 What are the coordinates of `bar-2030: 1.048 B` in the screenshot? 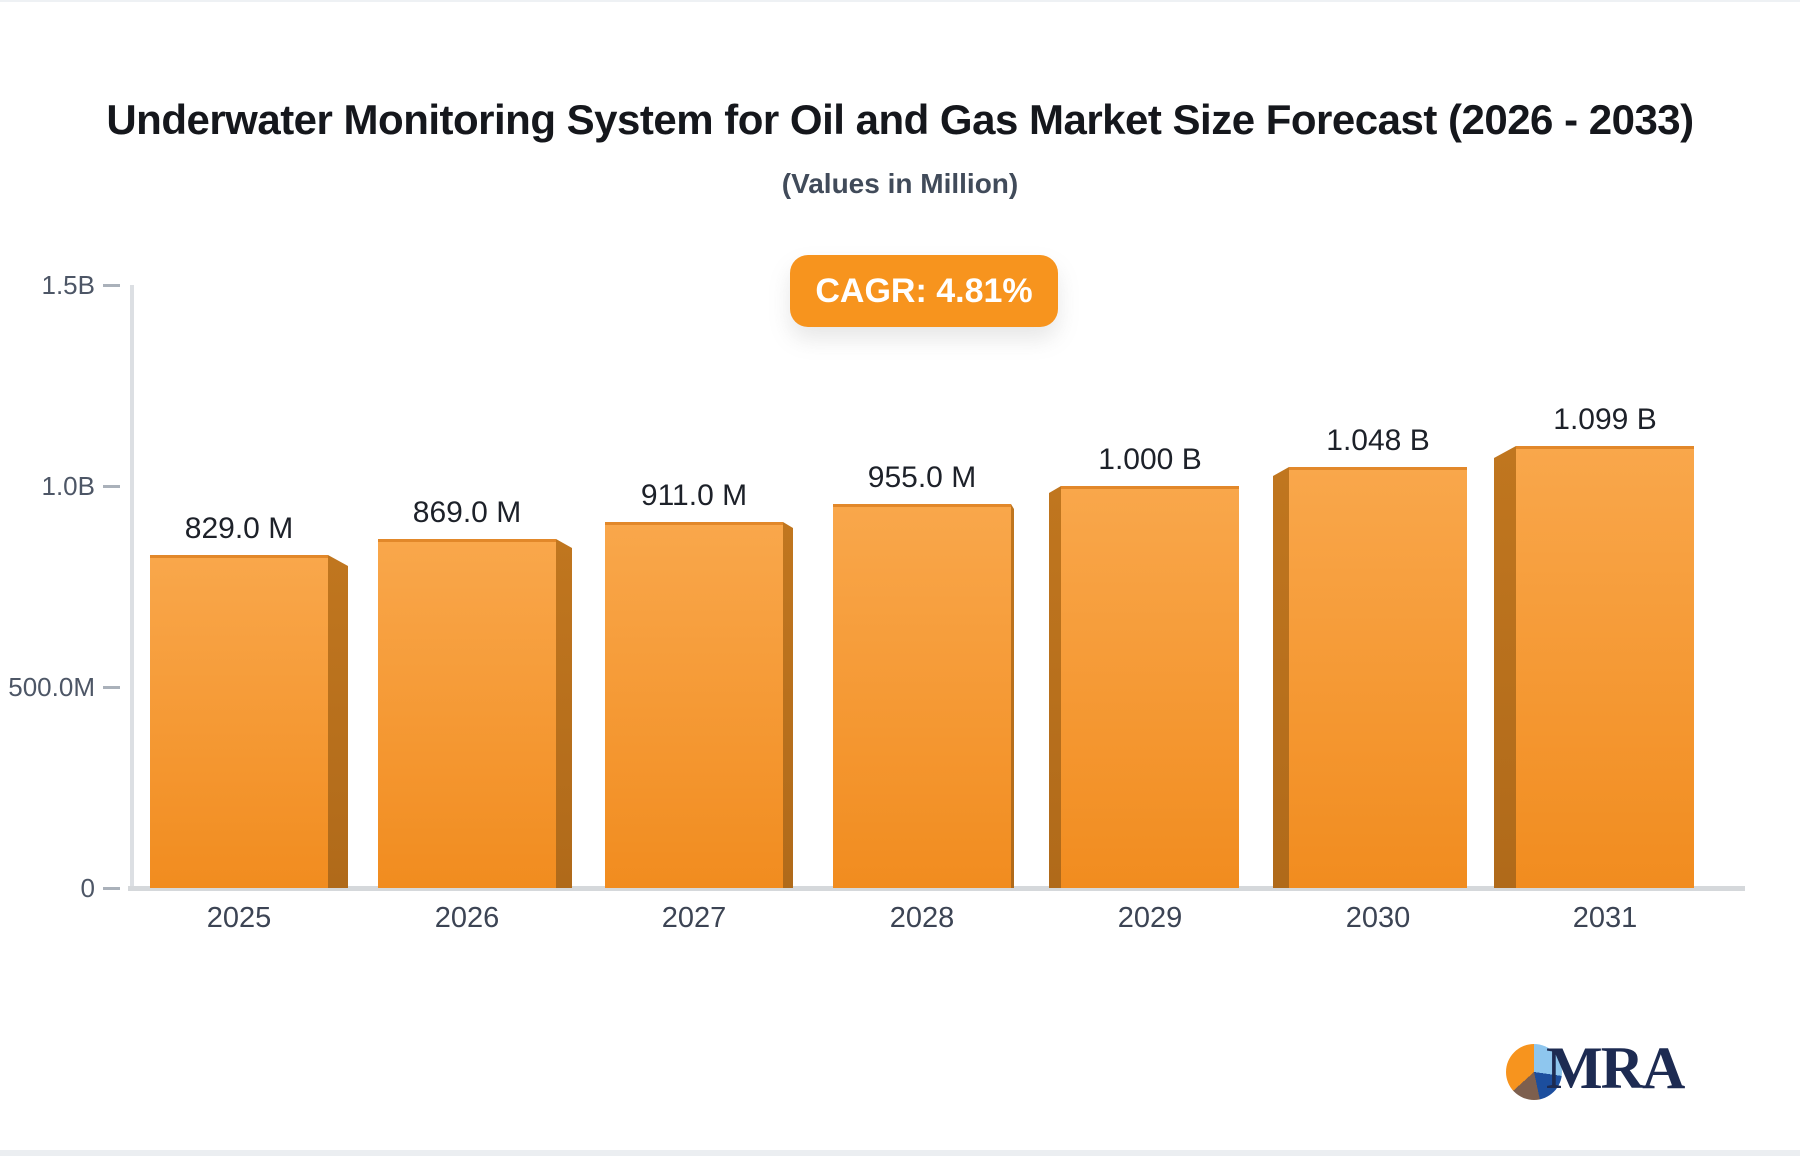 It's located at (1370, 656).